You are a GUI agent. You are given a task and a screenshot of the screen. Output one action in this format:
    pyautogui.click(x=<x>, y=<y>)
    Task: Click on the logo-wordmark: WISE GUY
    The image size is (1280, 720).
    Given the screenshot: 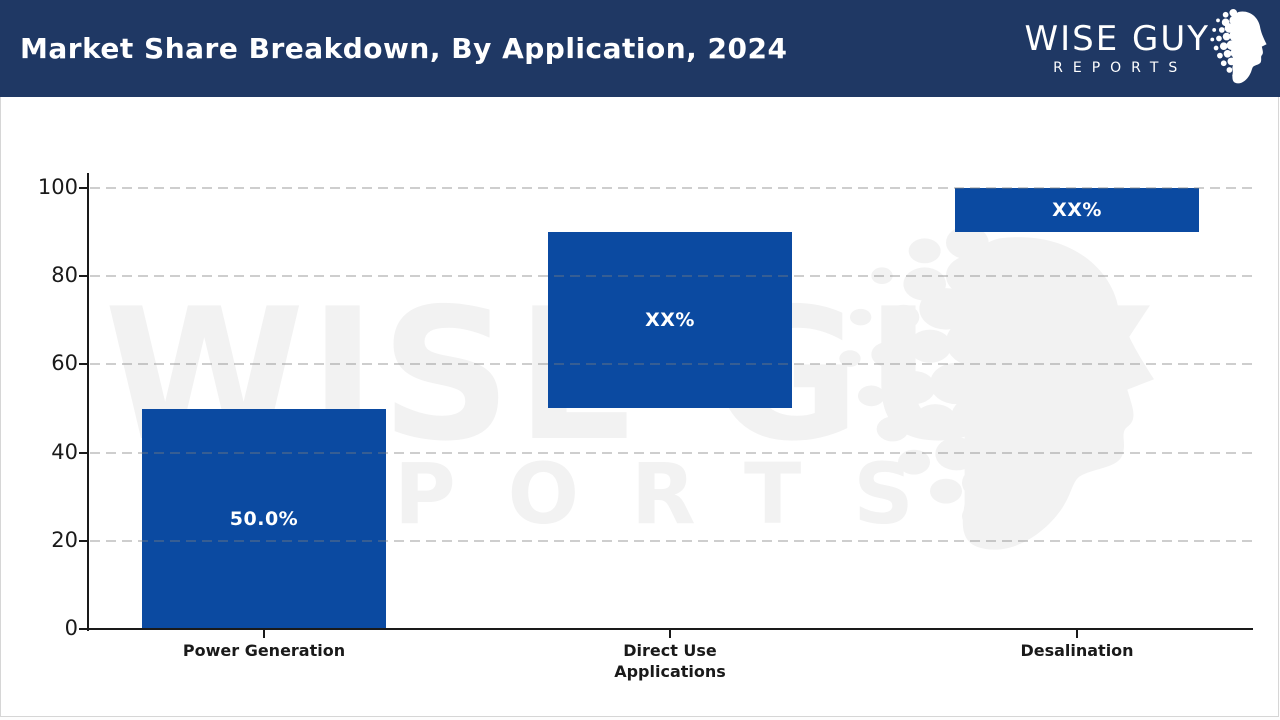 What is the action you would take?
    pyautogui.click(x=1117, y=38)
    